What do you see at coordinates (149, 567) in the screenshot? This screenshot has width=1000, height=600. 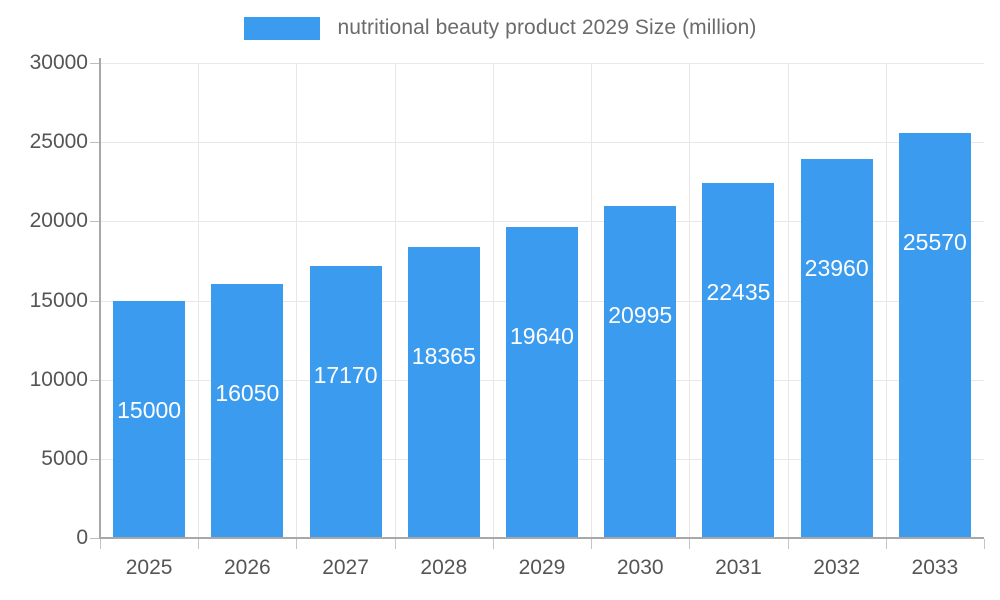 I see `x-axis-tick-label: 2025` at bounding box center [149, 567].